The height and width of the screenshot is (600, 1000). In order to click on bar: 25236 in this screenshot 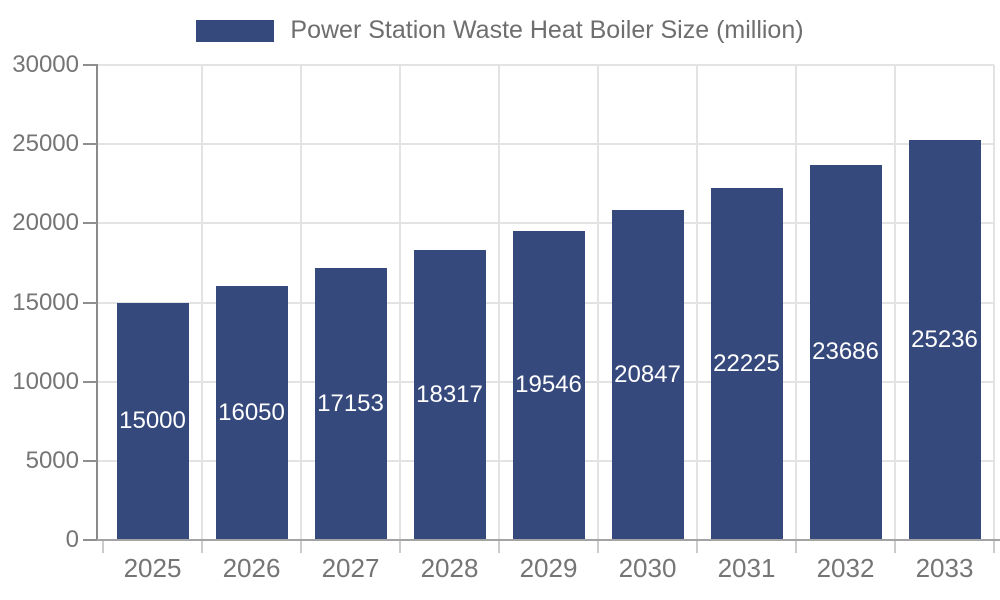, I will do `click(944, 340)`.